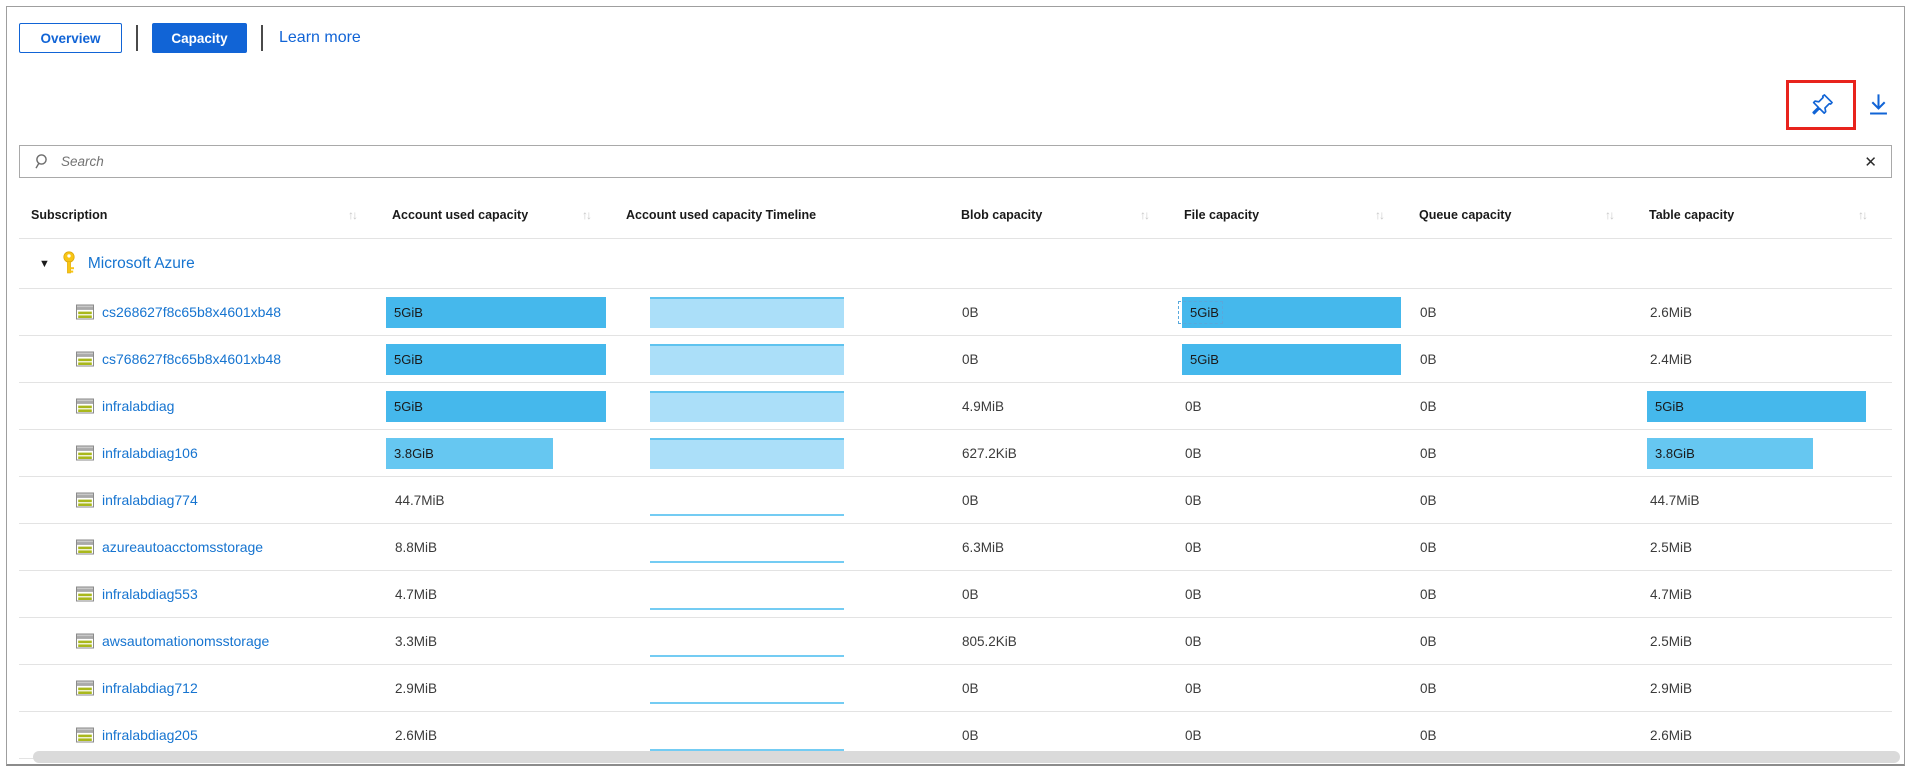 The image size is (1911, 778). What do you see at coordinates (150, 735) in the screenshot?
I see `storage-account-link: infralabdiag205` at bounding box center [150, 735].